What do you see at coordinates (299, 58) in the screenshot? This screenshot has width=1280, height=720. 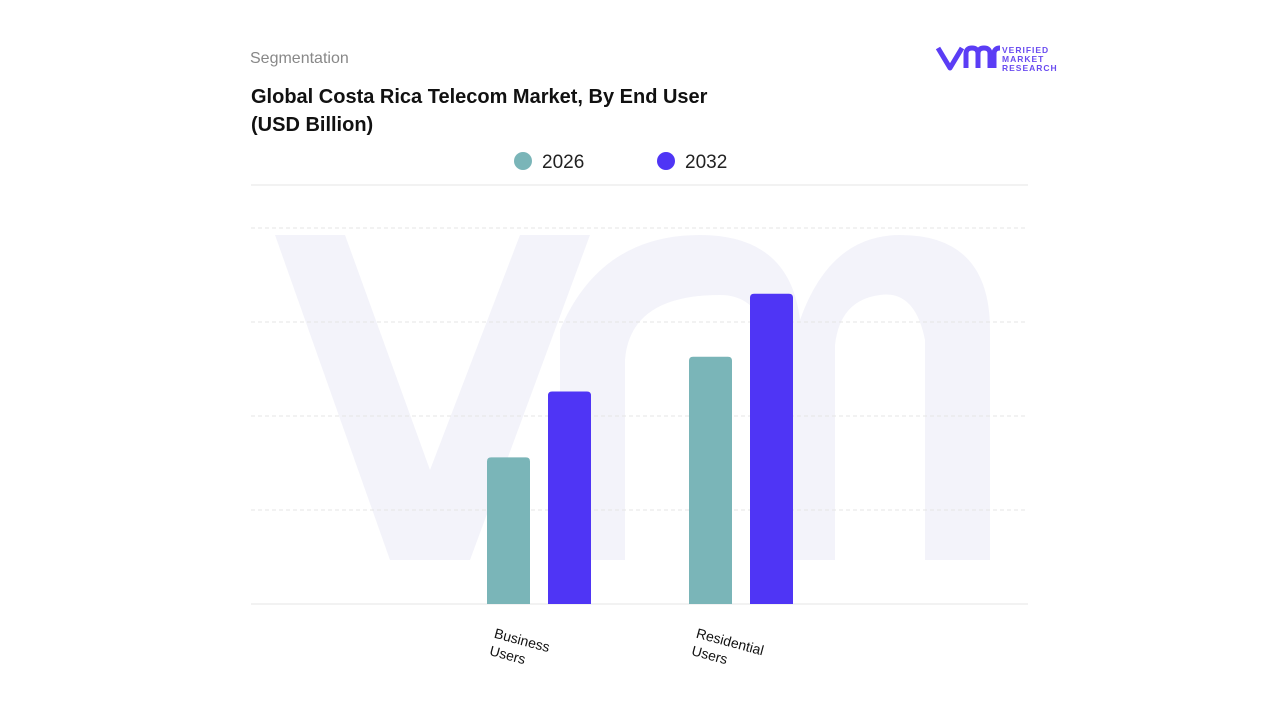 I see `section-label: Segmentation` at bounding box center [299, 58].